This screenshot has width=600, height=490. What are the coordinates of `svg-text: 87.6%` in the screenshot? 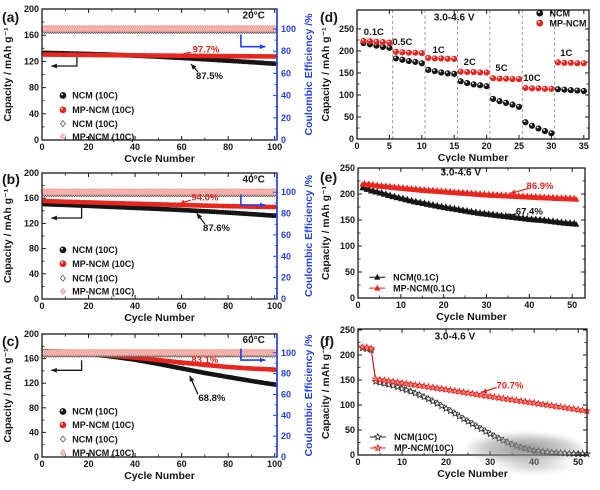 It's located at (216, 228).